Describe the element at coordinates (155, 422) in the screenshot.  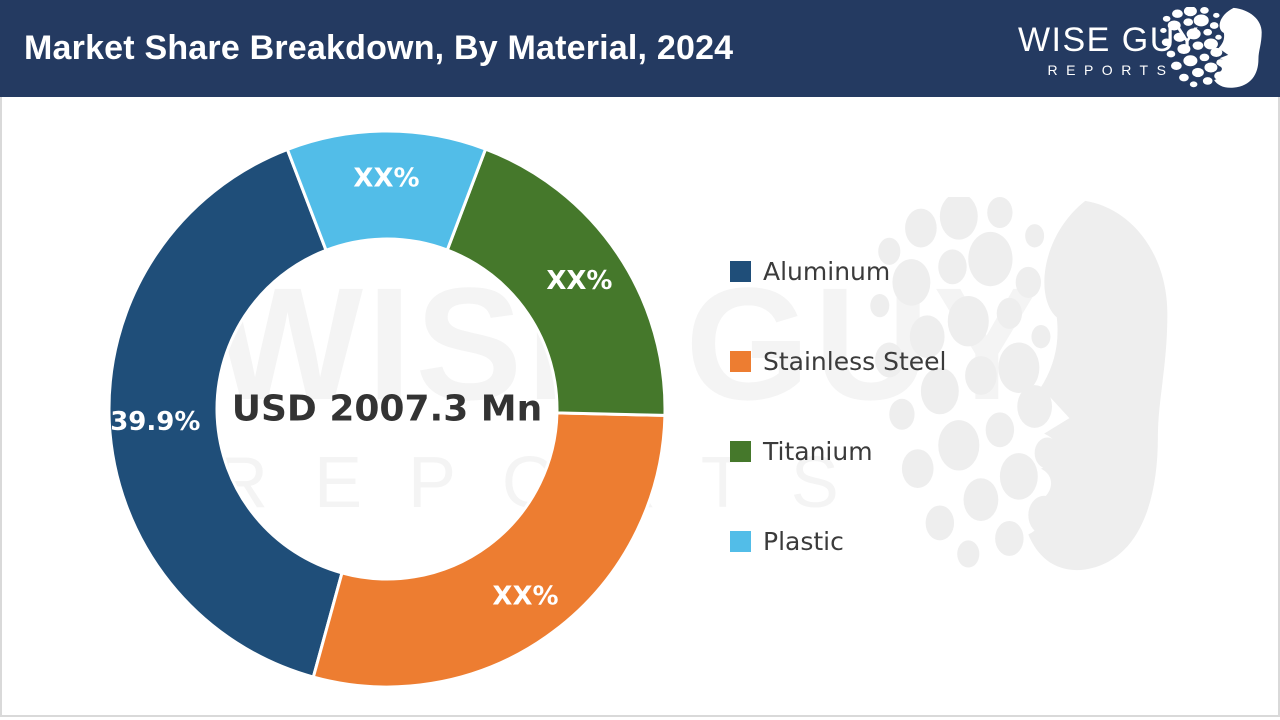
I see `segment-label: 39.9%` at that location.